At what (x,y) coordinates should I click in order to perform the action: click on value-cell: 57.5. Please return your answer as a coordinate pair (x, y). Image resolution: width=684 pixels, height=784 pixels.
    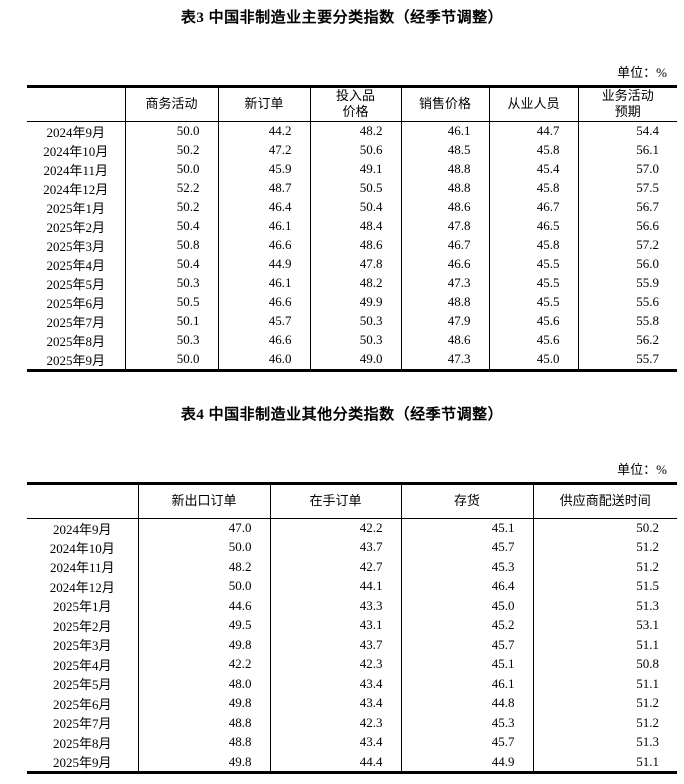
    Looking at the image, I should click on (627, 188).